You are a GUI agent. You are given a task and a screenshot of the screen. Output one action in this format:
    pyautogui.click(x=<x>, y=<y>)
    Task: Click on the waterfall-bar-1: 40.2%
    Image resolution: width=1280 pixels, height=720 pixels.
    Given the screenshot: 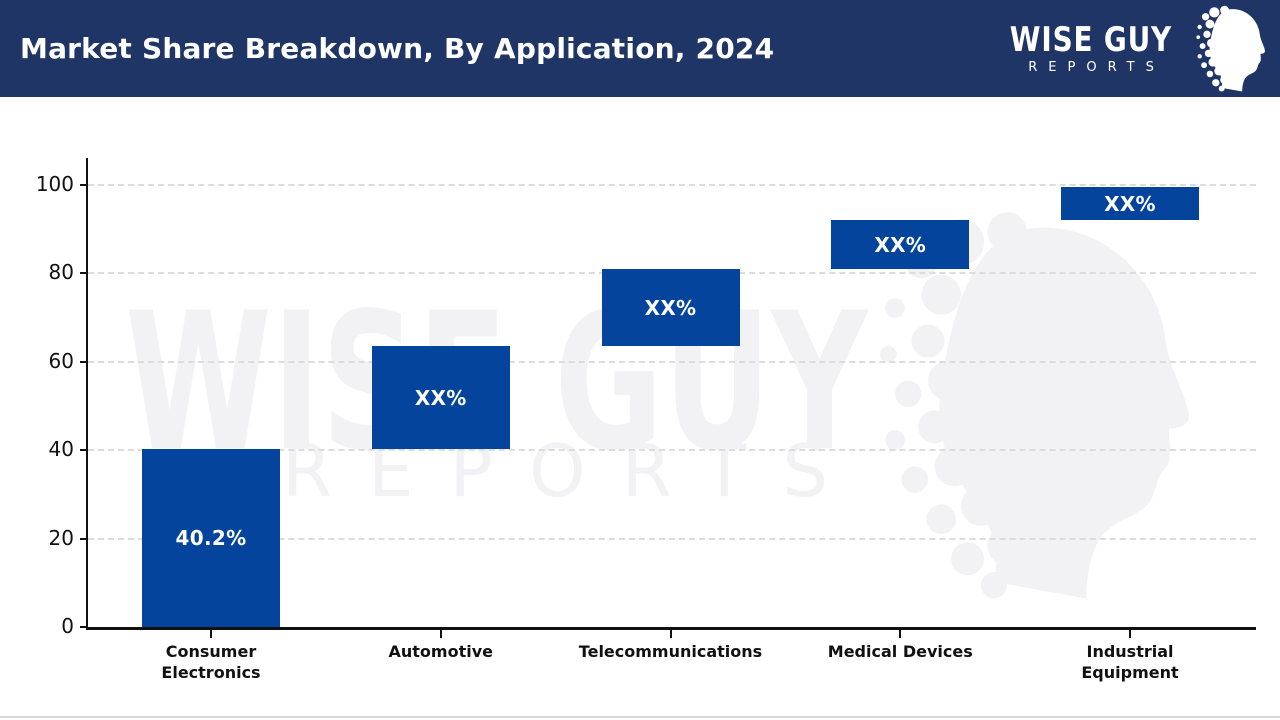 What is the action you would take?
    pyautogui.click(x=211, y=538)
    